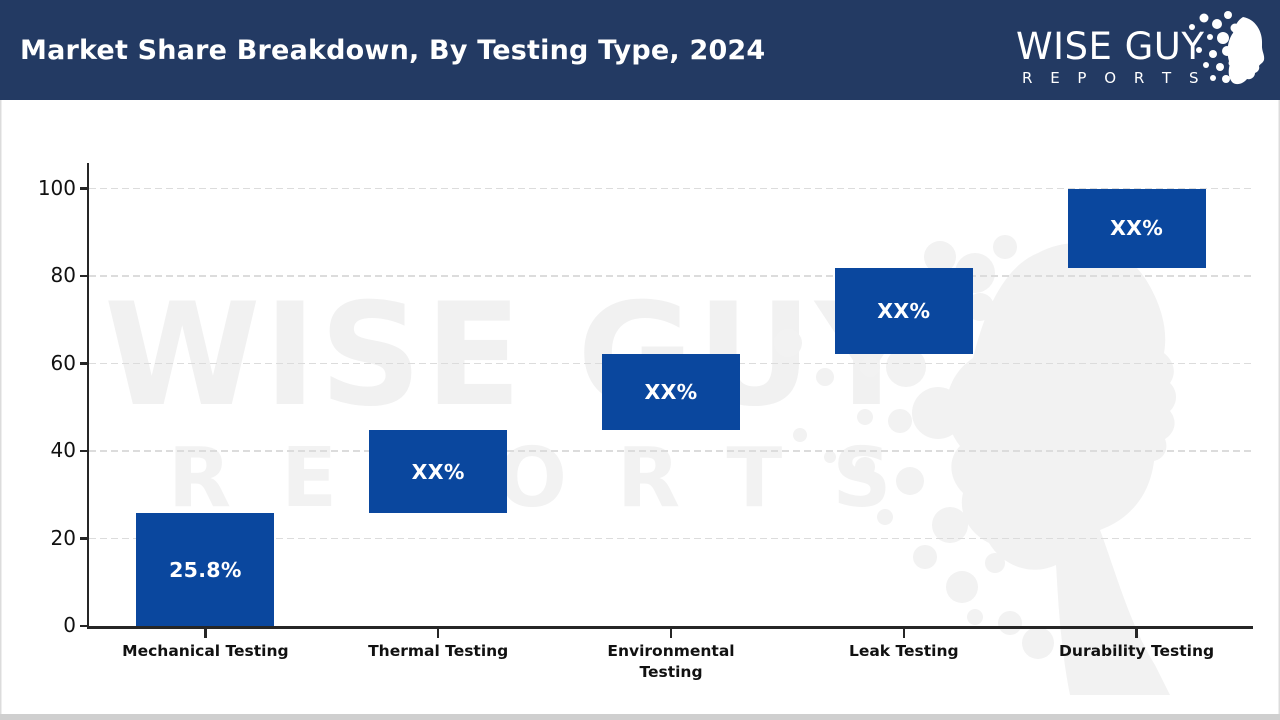 The width and height of the screenshot is (1280, 720). What do you see at coordinates (63, 362) in the screenshot?
I see `y-axis-tick-label: 60` at bounding box center [63, 362].